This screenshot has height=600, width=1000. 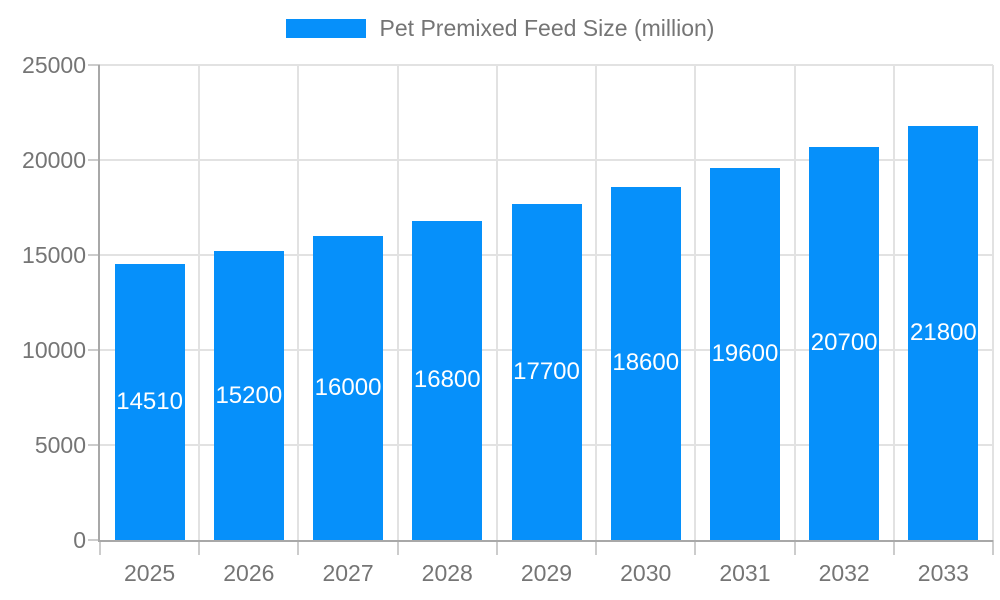 I want to click on y-gridline, so click(x=546, y=65).